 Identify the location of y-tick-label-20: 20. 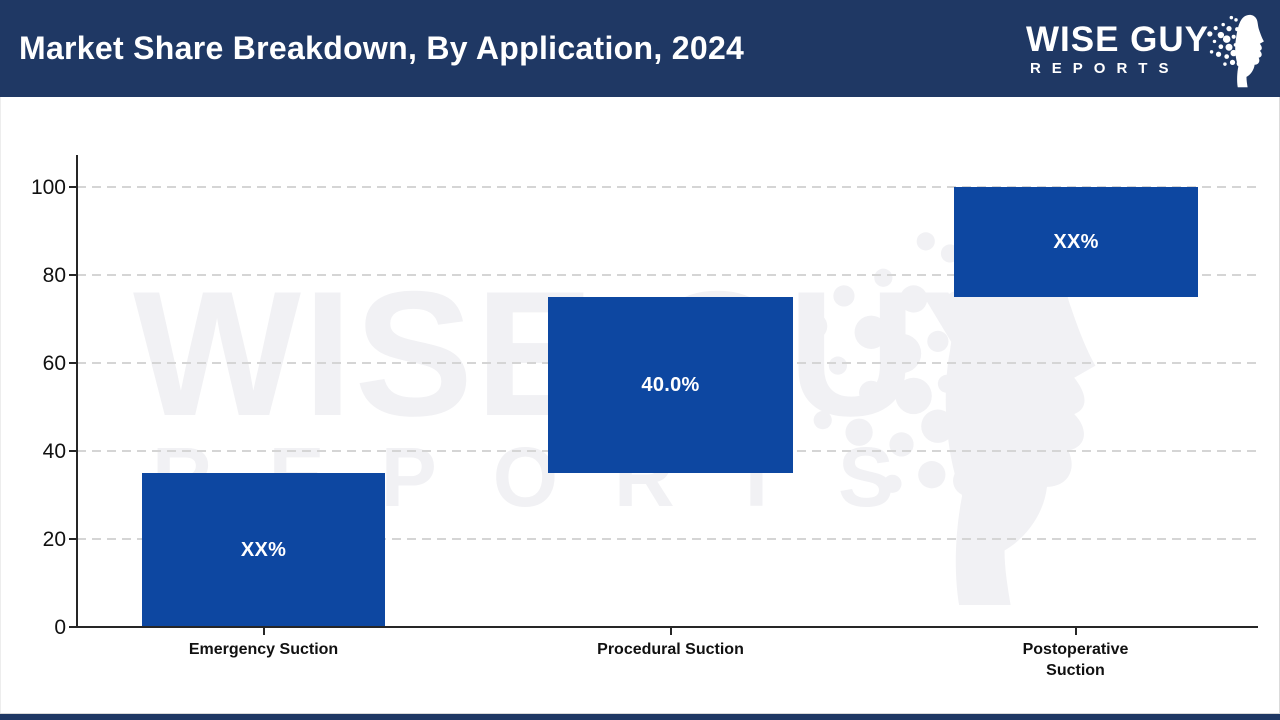
(54, 539).